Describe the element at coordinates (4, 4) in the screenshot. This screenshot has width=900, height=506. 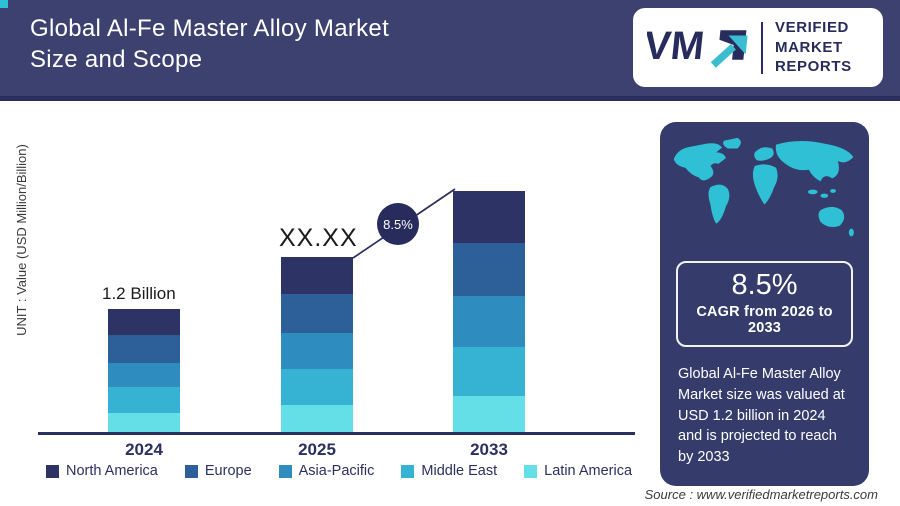
I see `corner-accent` at that location.